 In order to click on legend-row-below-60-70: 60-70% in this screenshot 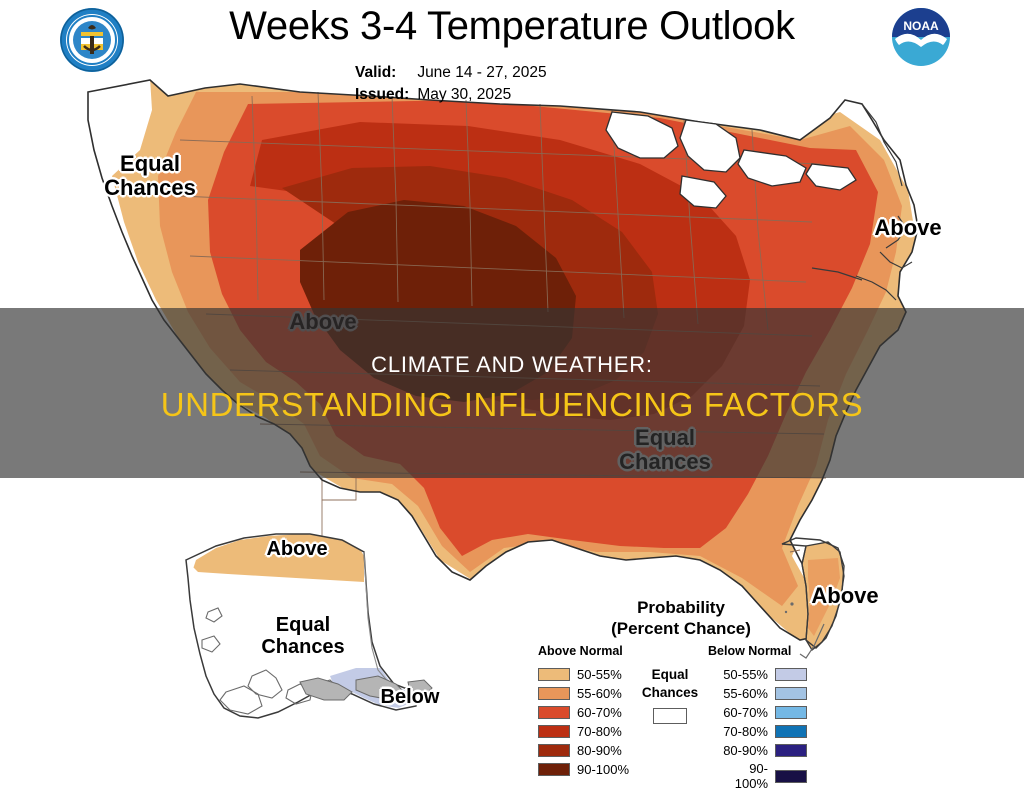, I will do `click(761, 713)`.